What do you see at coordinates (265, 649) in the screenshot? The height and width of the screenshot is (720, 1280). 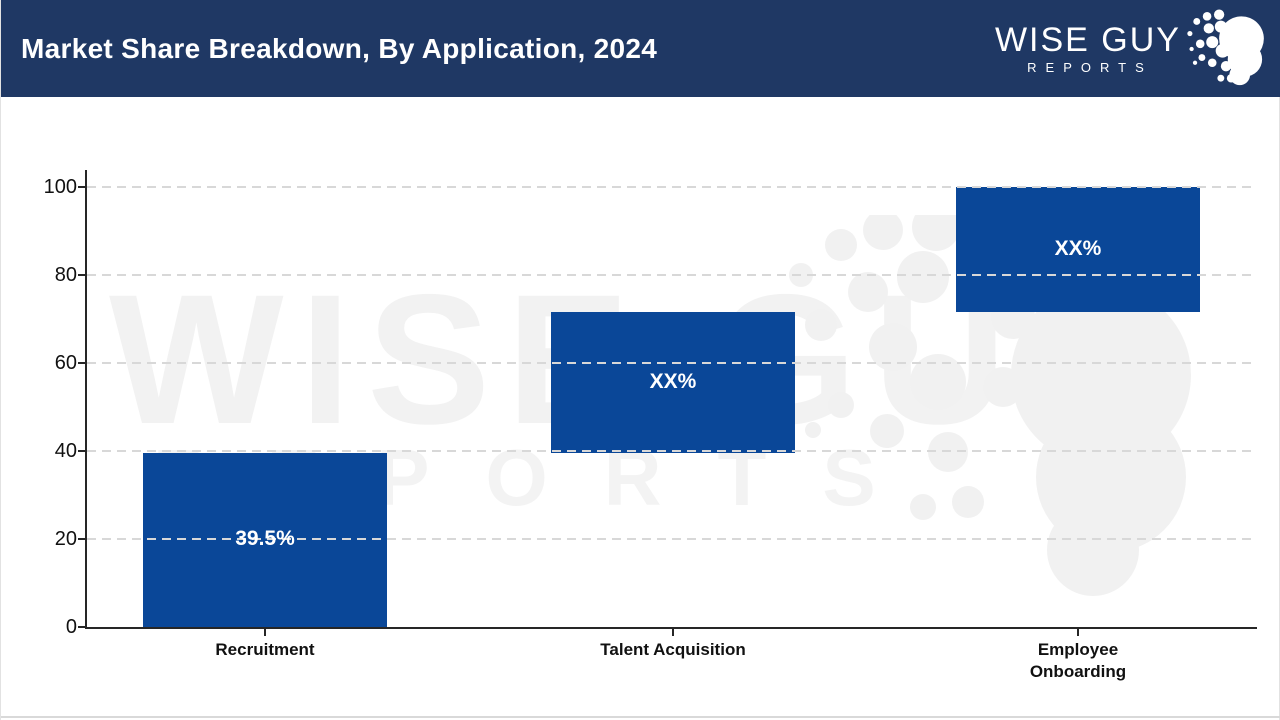 I see `x-category-label: Recruitment` at bounding box center [265, 649].